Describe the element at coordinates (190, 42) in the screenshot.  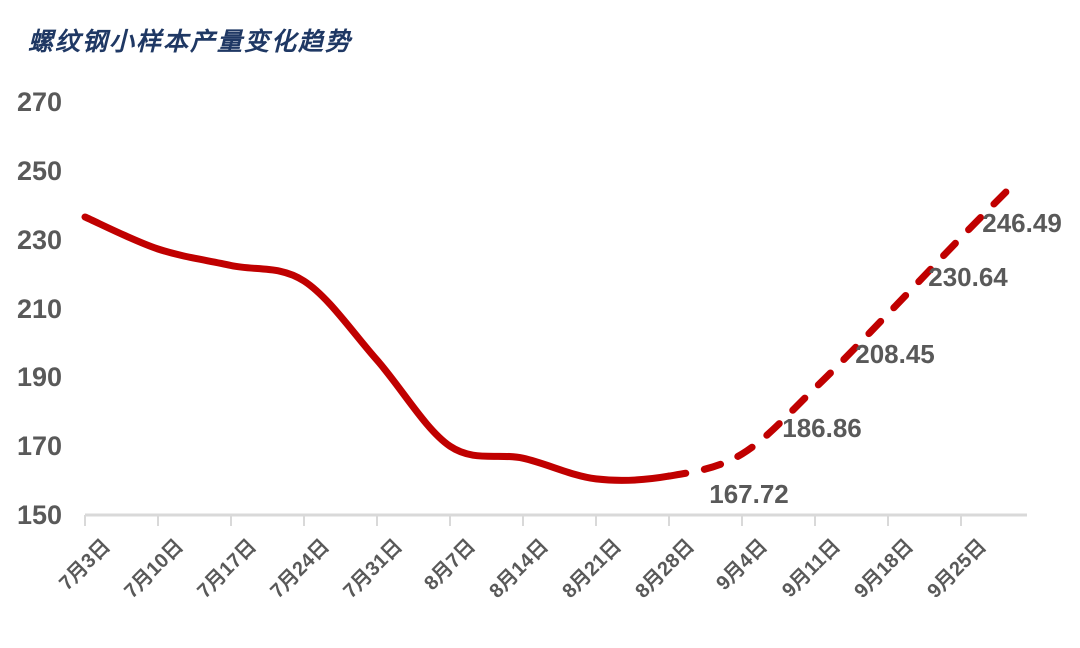
I see `chart-title: 螺纹钢小样本产量变化趋势` at that location.